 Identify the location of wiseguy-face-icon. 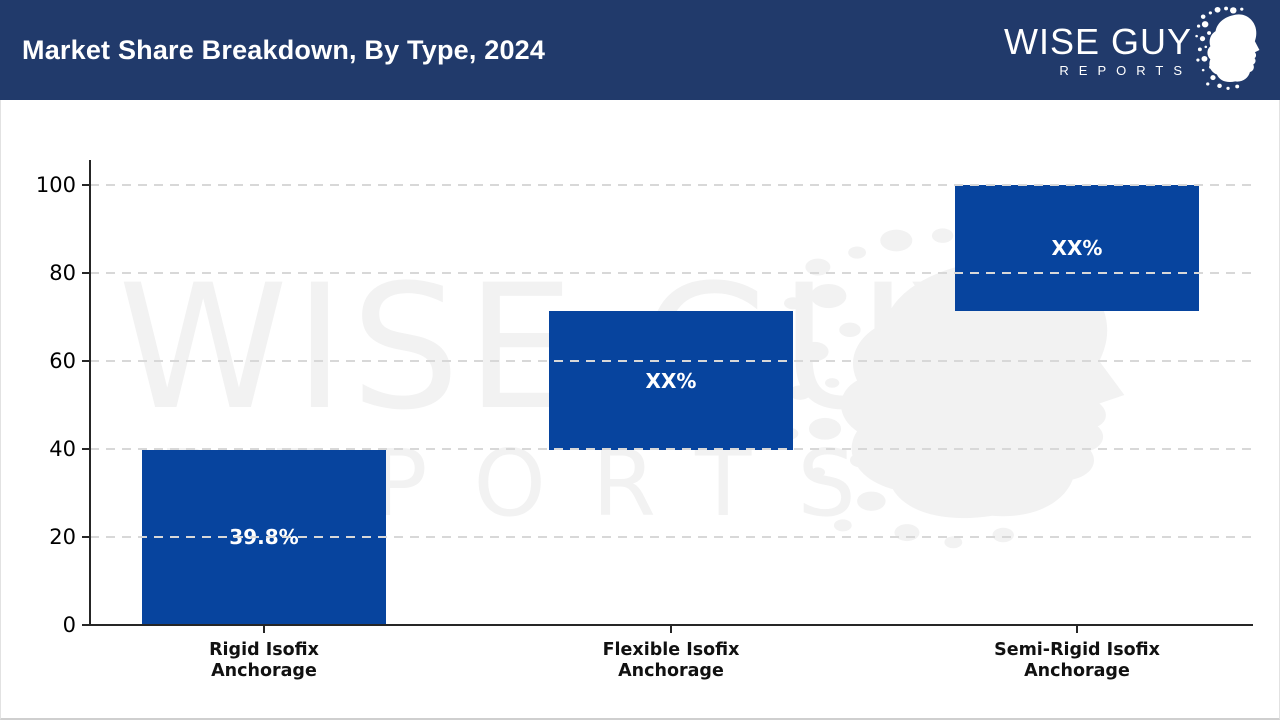
(1227, 48).